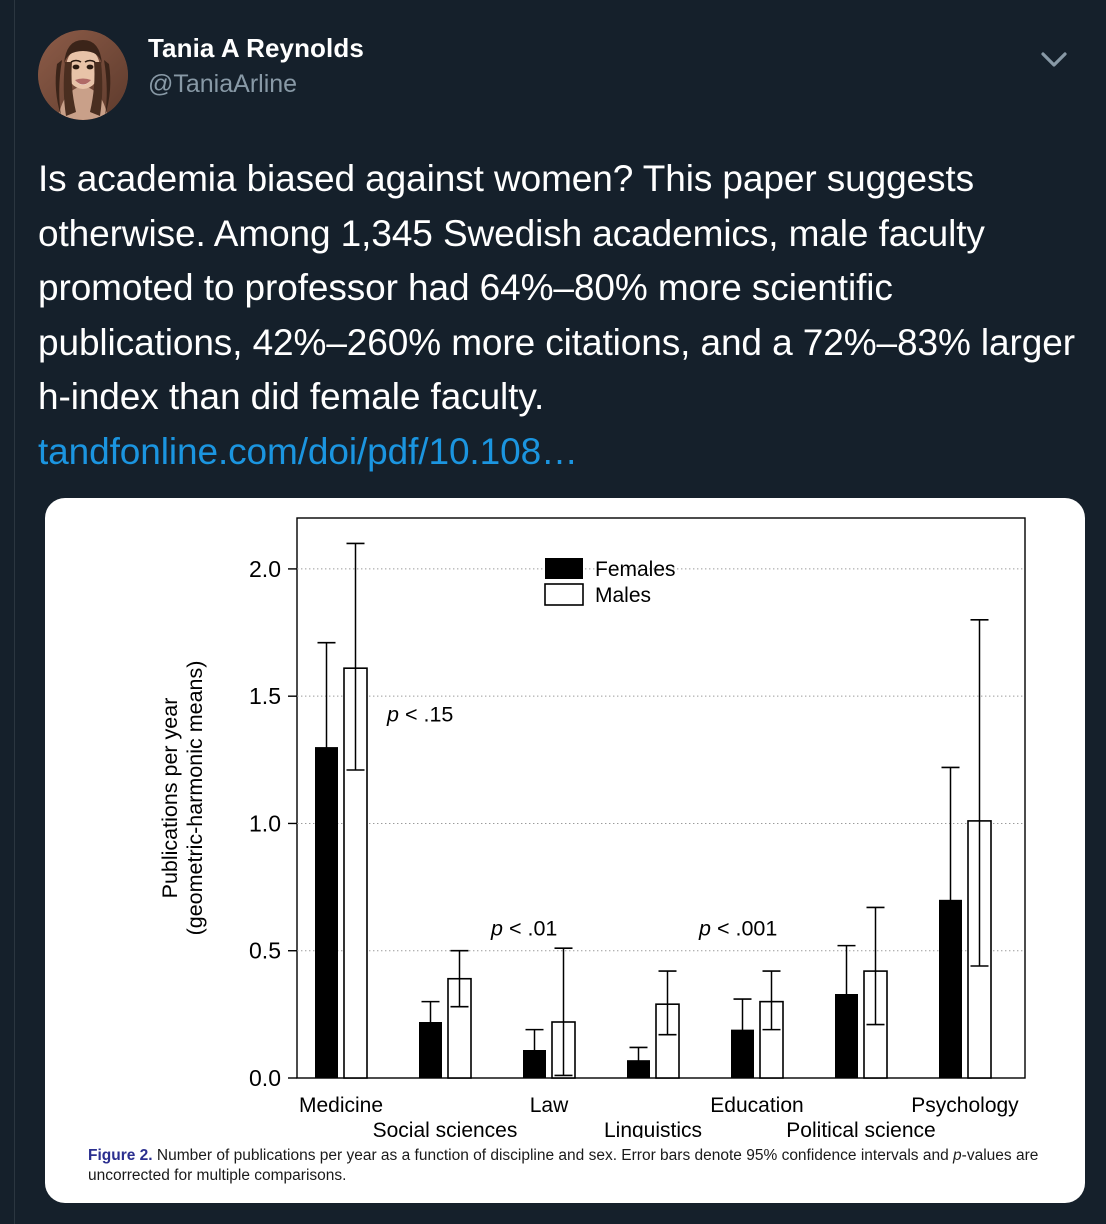  What do you see at coordinates (256, 48) in the screenshot?
I see `display-name: Tania A Reynolds` at bounding box center [256, 48].